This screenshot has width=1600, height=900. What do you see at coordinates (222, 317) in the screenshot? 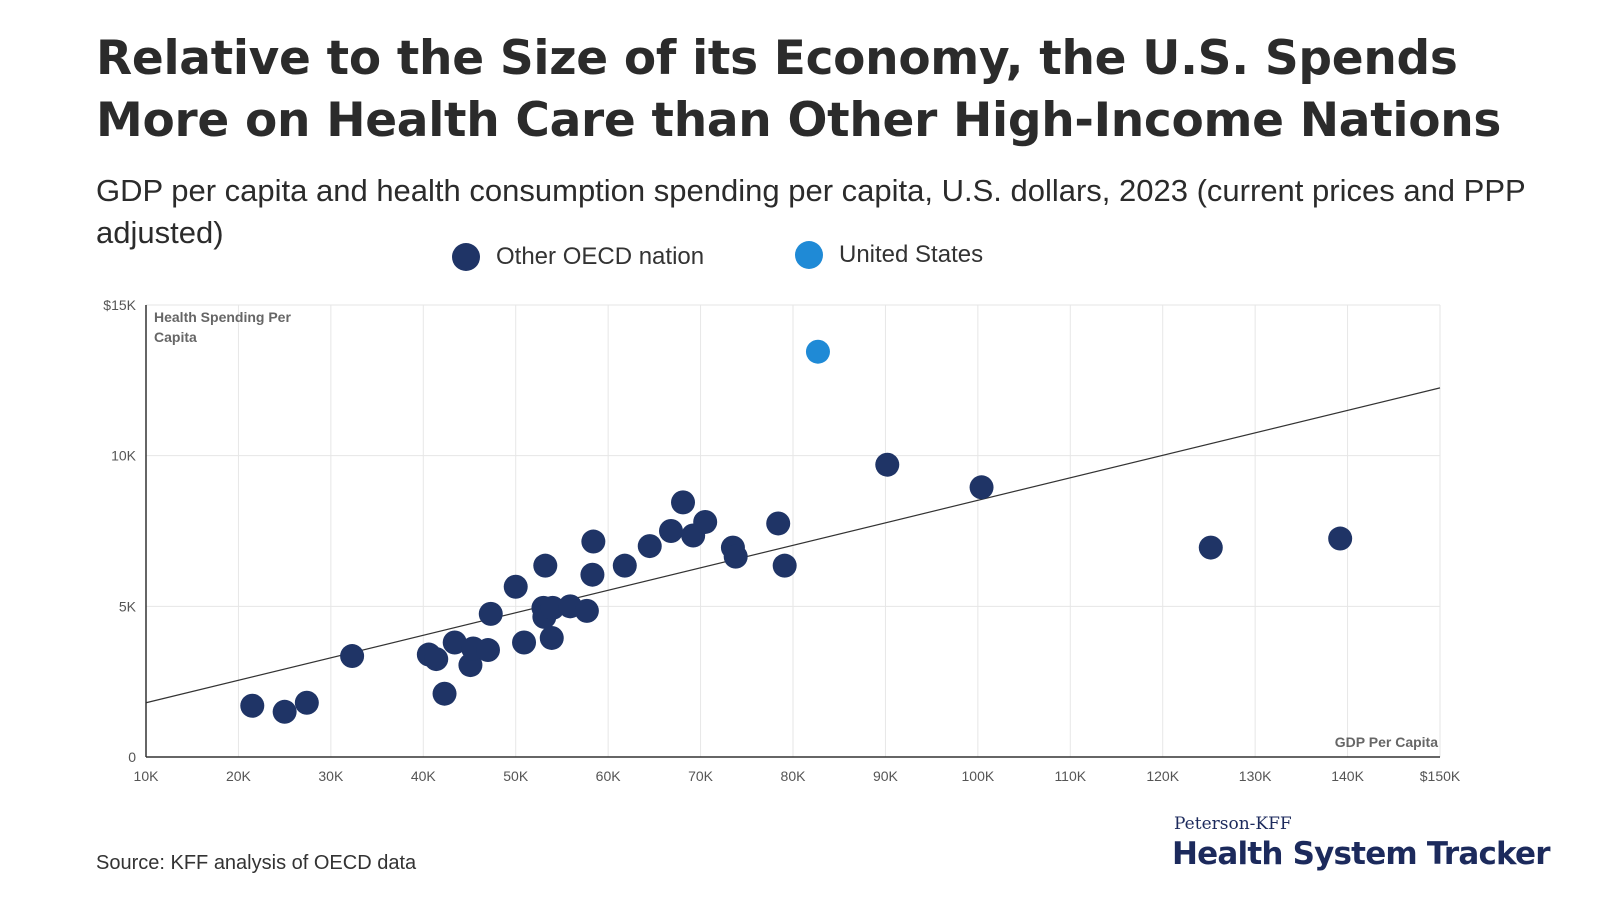
I see `y-axis-label-line1: Health Spending Per` at bounding box center [222, 317].